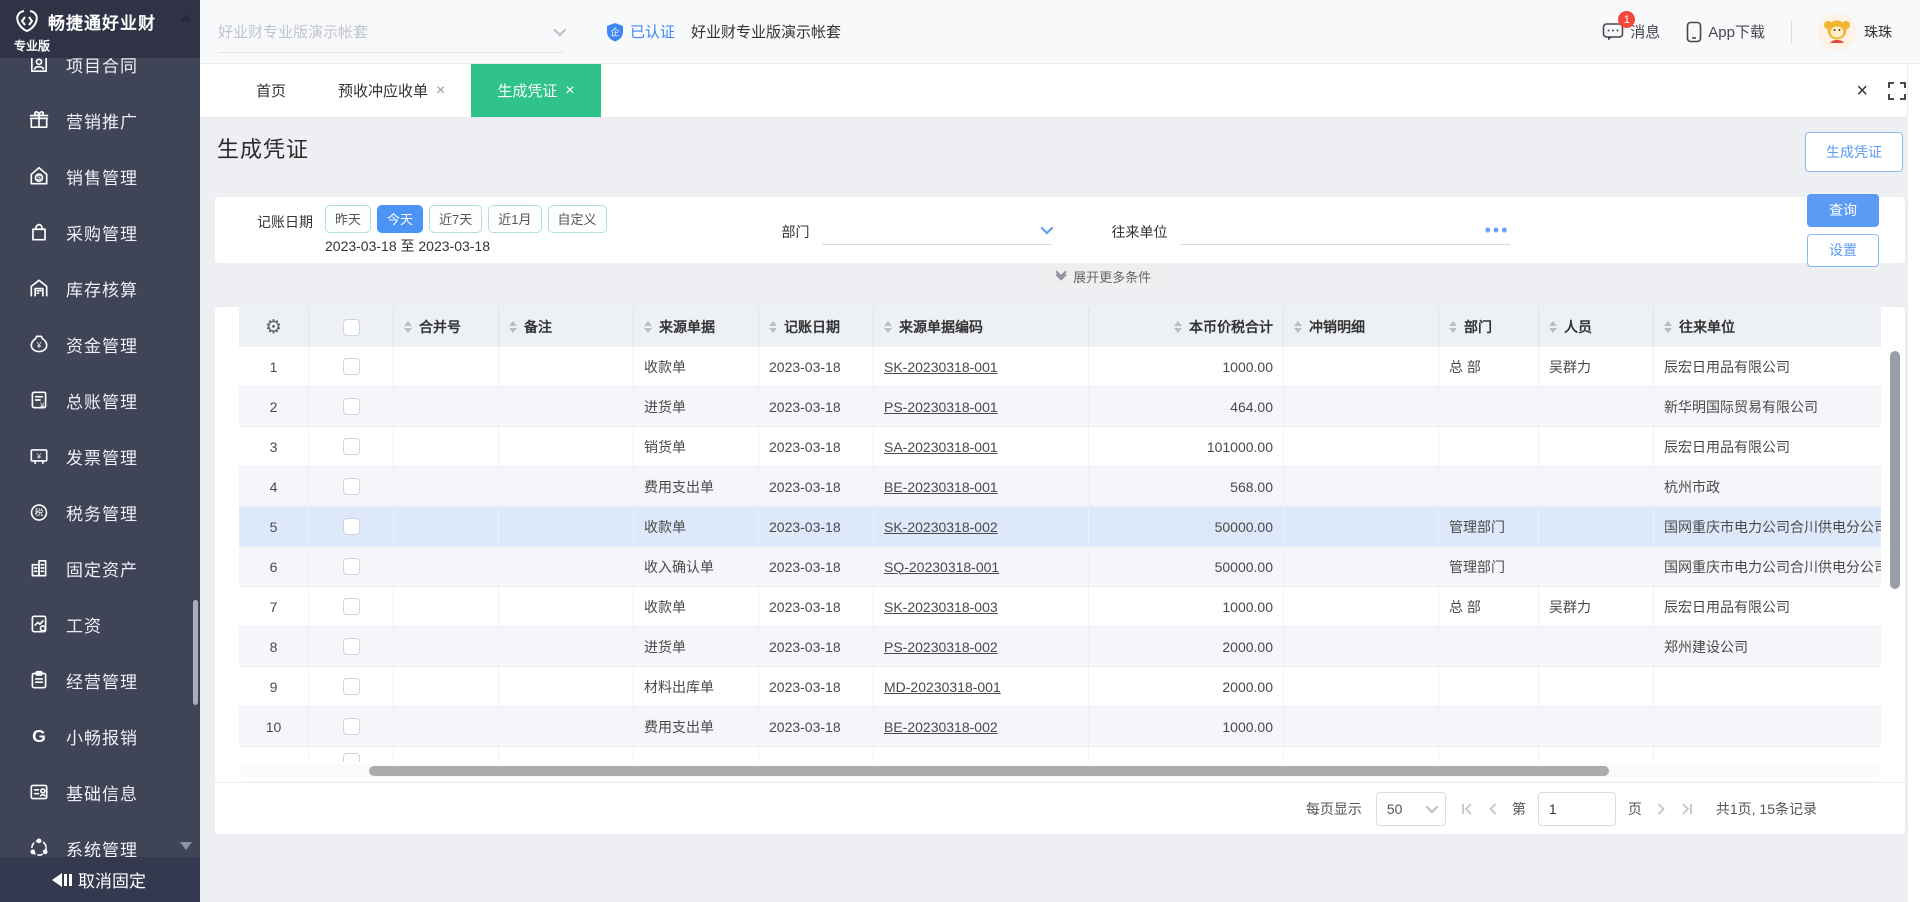 The width and height of the screenshot is (1920, 902). Describe the element at coordinates (100, 232) in the screenshot. I see `sidebar-item-purchase: 采购管理` at that location.